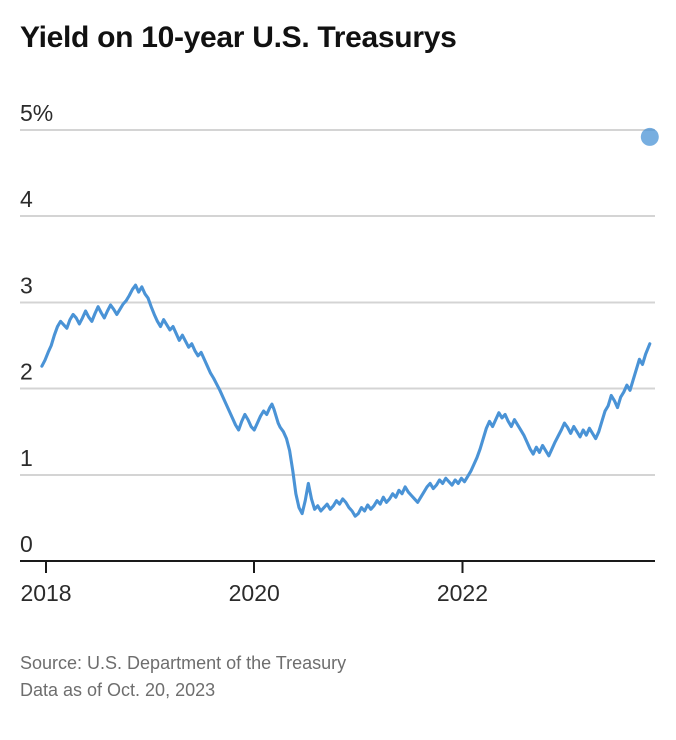  What do you see at coordinates (36, 328) in the screenshot?
I see `y-axis-labels-group: 5% 4 3 2 1 0` at bounding box center [36, 328].